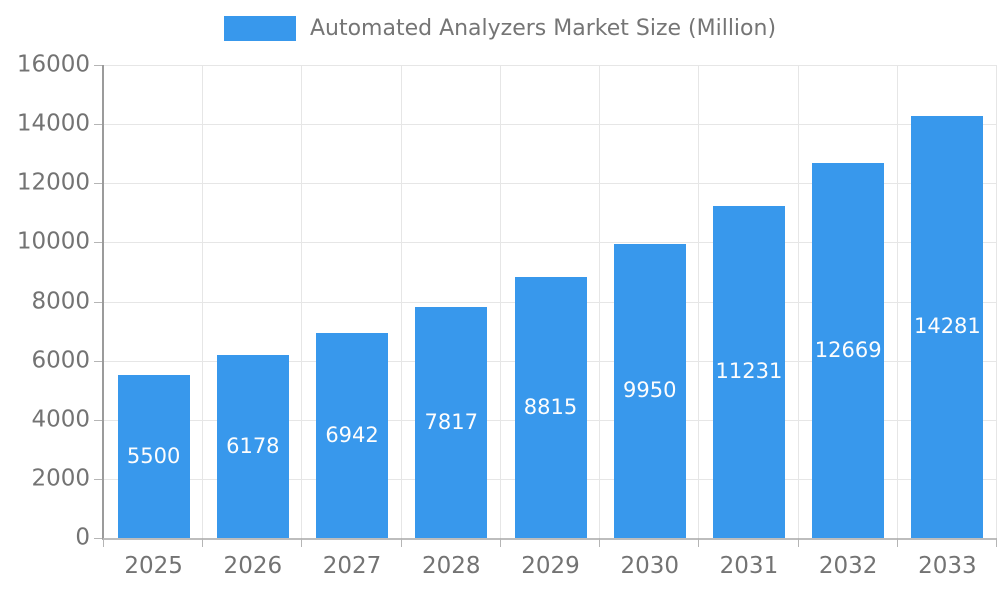 The height and width of the screenshot is (600, 1000). What do you see at coordinates (82, 537) in the screenshot?
I see `y-axis-tick-label: 0` at bounding box center [82, 537].